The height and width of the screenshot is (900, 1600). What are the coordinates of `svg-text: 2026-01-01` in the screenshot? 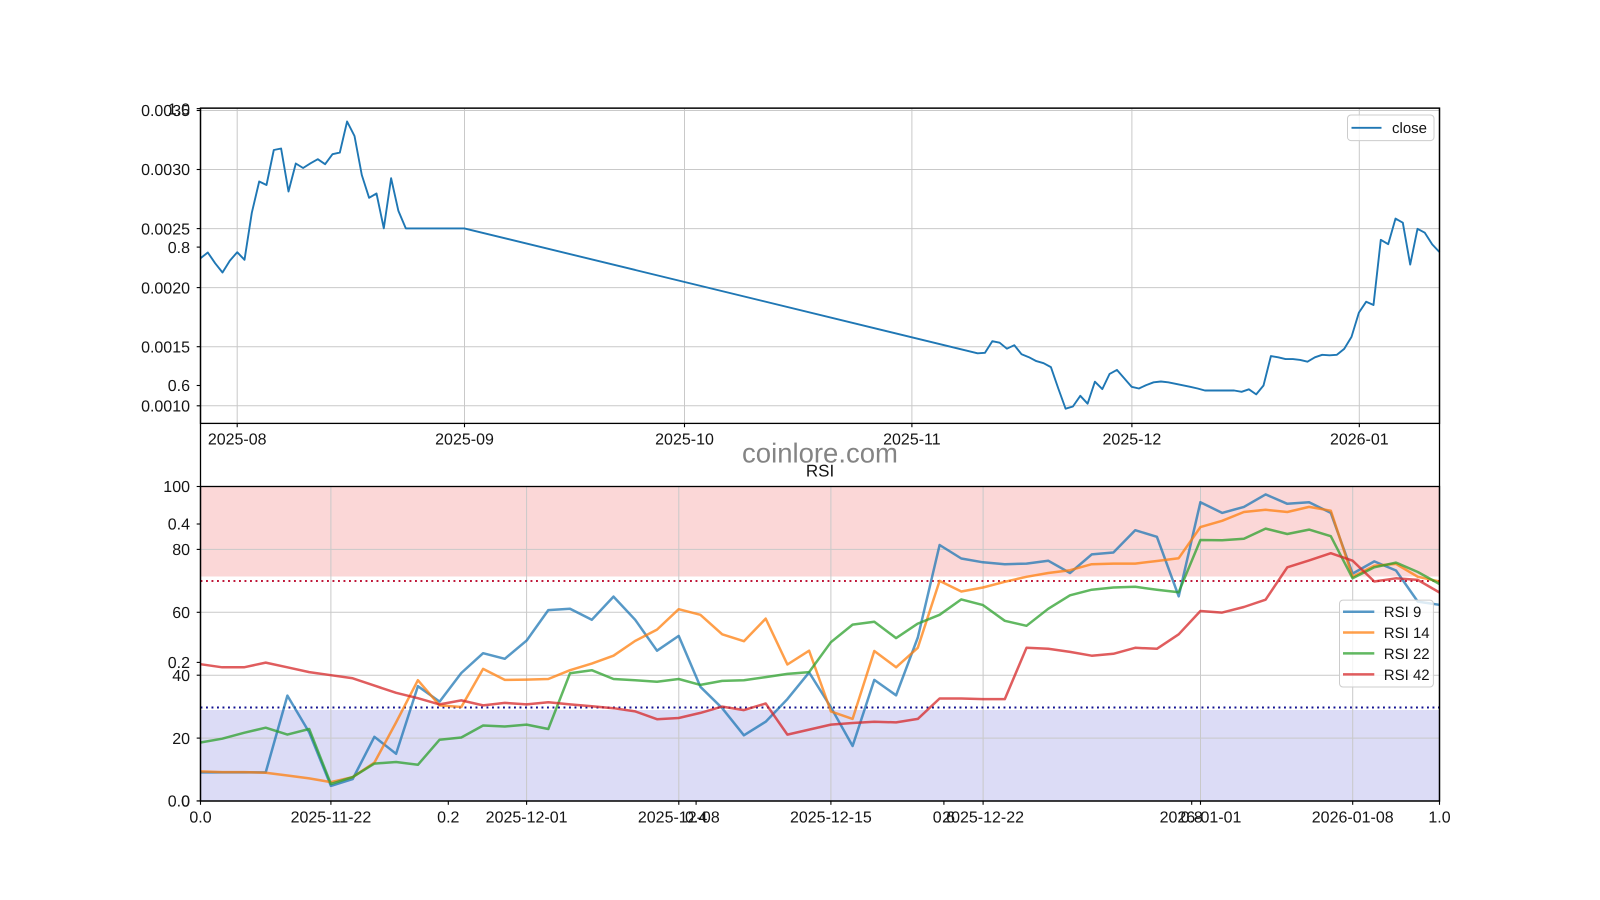 It's located at (1201, 818).